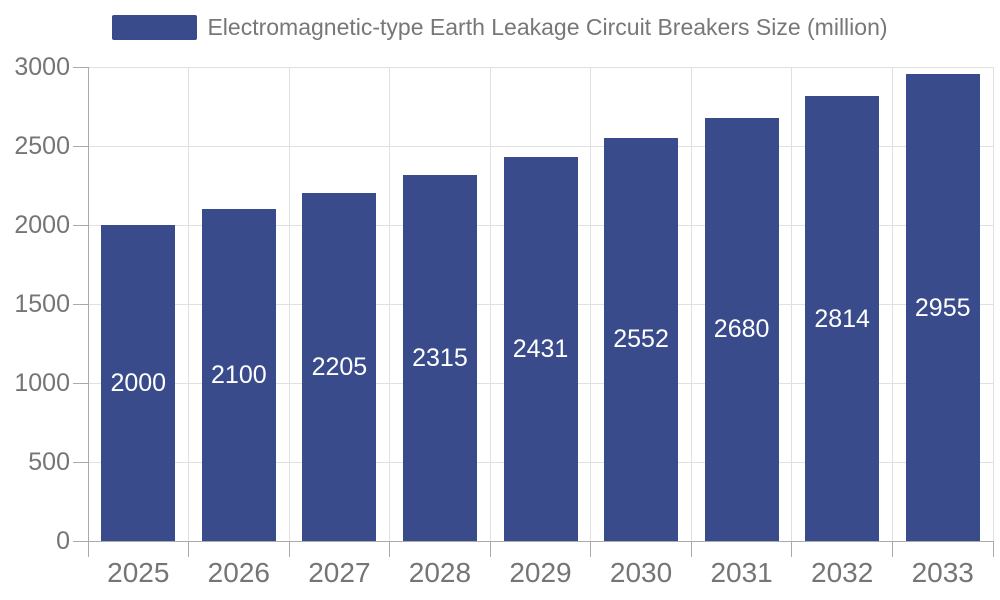 Image resolution: width=1000 pixels, height=600 pixels. I want to click on y-tick-label-3000: 3000, so click(42, 67).